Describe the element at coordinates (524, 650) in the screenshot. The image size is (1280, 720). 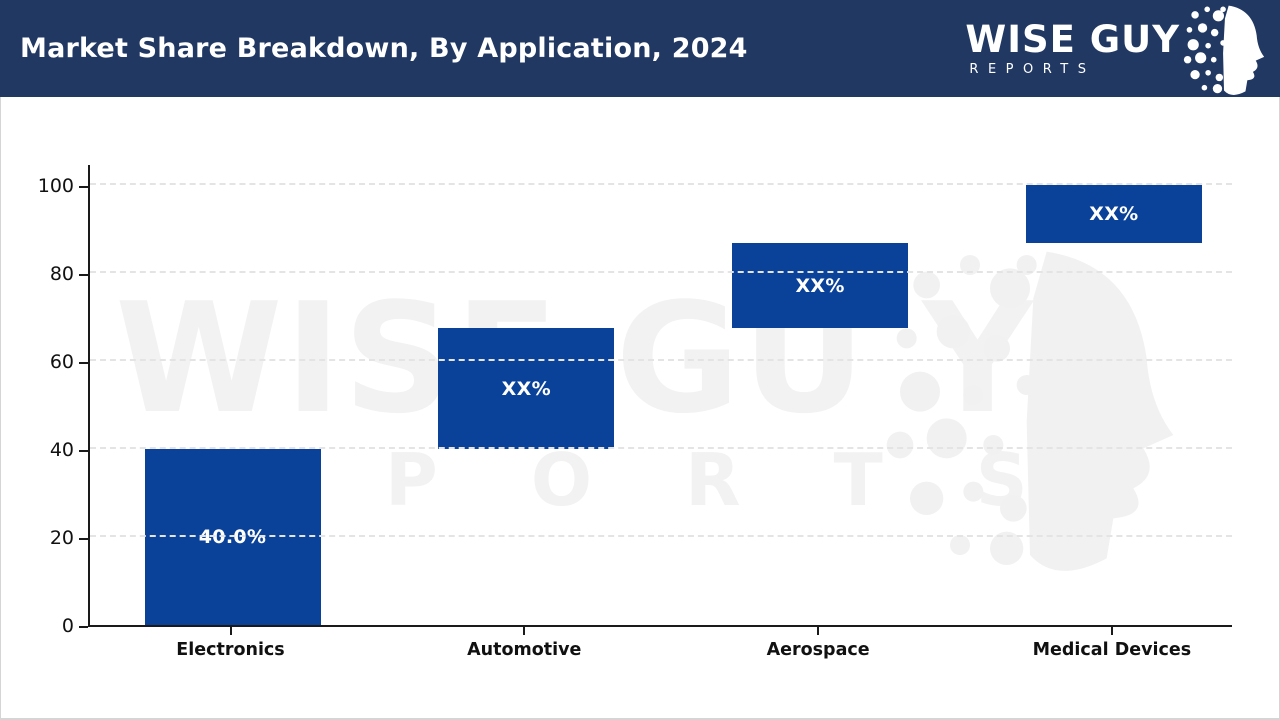
I see `category-label-automotive: Automotive` at that location.